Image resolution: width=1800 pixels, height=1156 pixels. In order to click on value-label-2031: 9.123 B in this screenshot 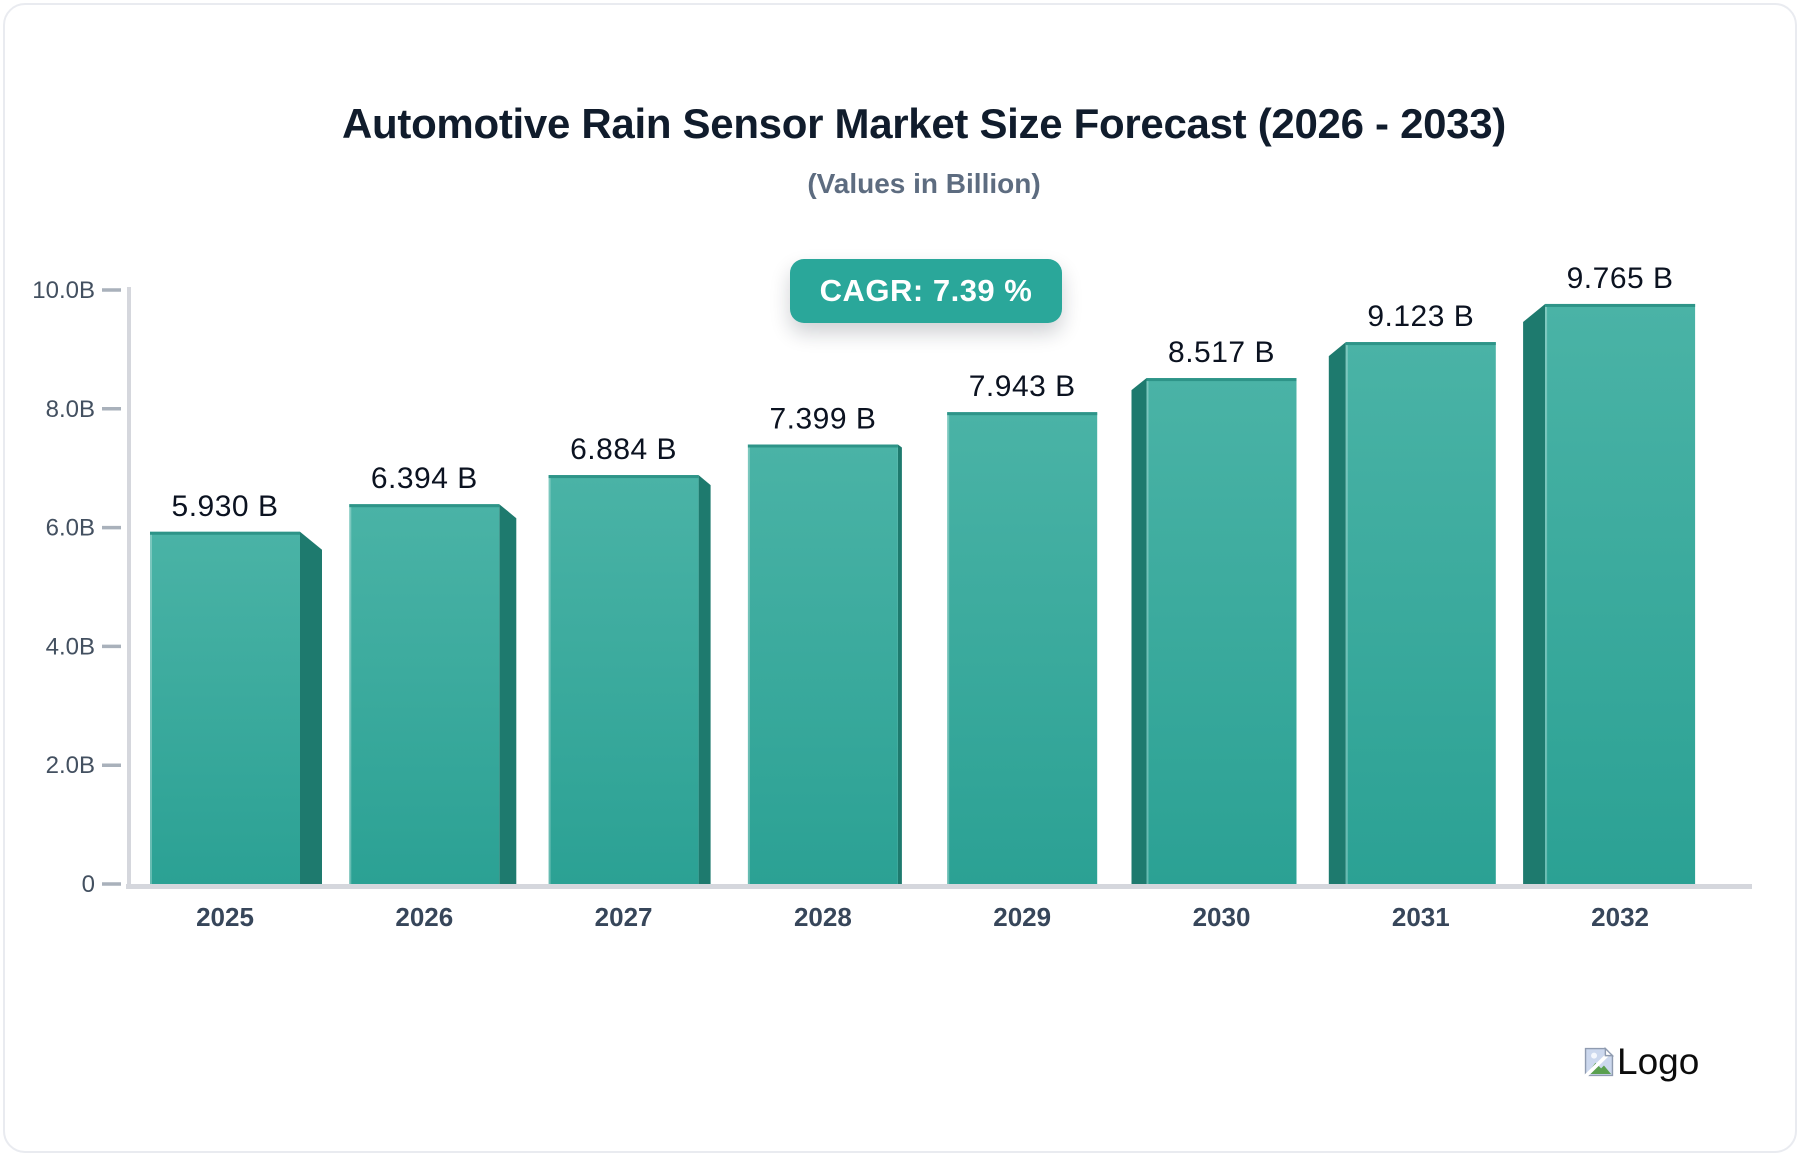, I will do `click(1420, 316)`.